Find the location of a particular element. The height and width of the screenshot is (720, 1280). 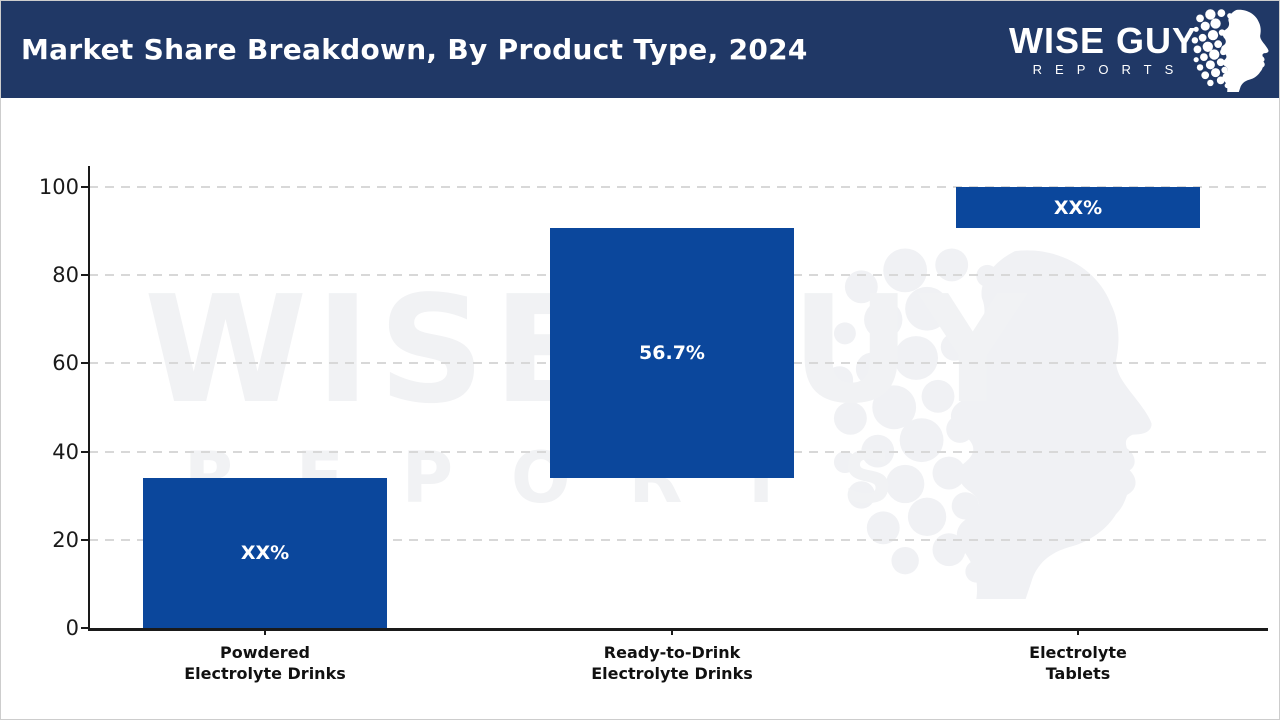

y-axis-tick-label: 0 is located at coordinates (72, 628).